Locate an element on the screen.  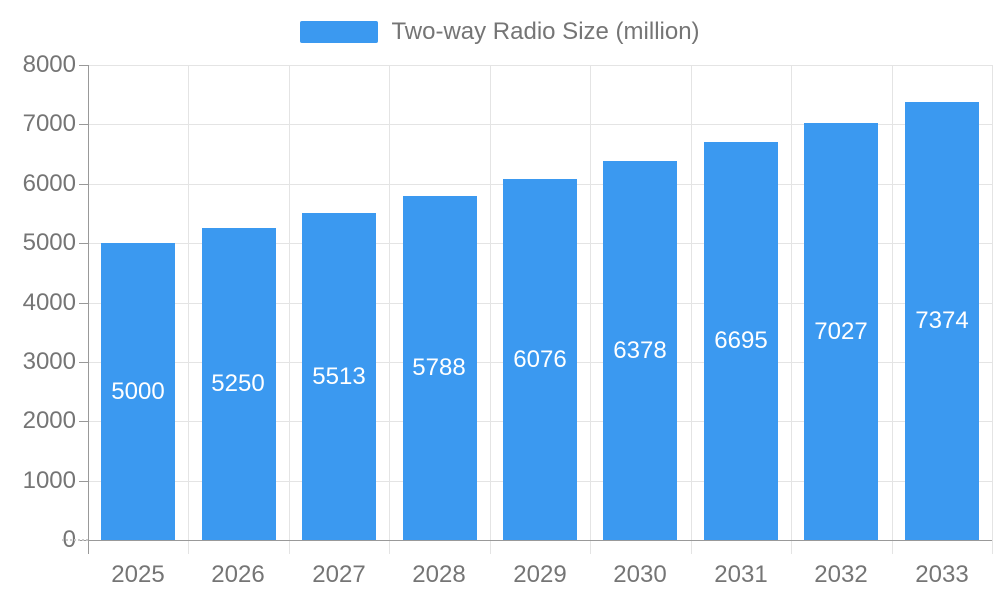
y-tick-label: 5000 is located at coordinates (49, 242).